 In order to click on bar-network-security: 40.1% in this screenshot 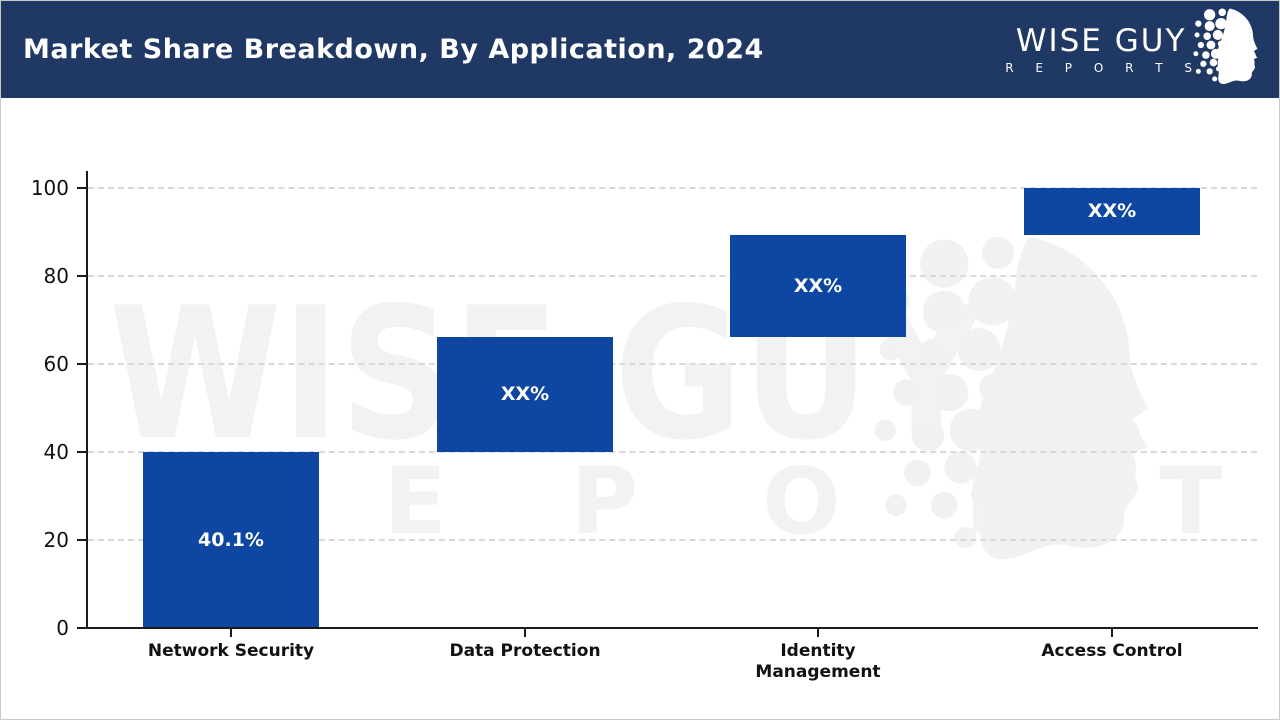, I will do `click(231, 539)`.